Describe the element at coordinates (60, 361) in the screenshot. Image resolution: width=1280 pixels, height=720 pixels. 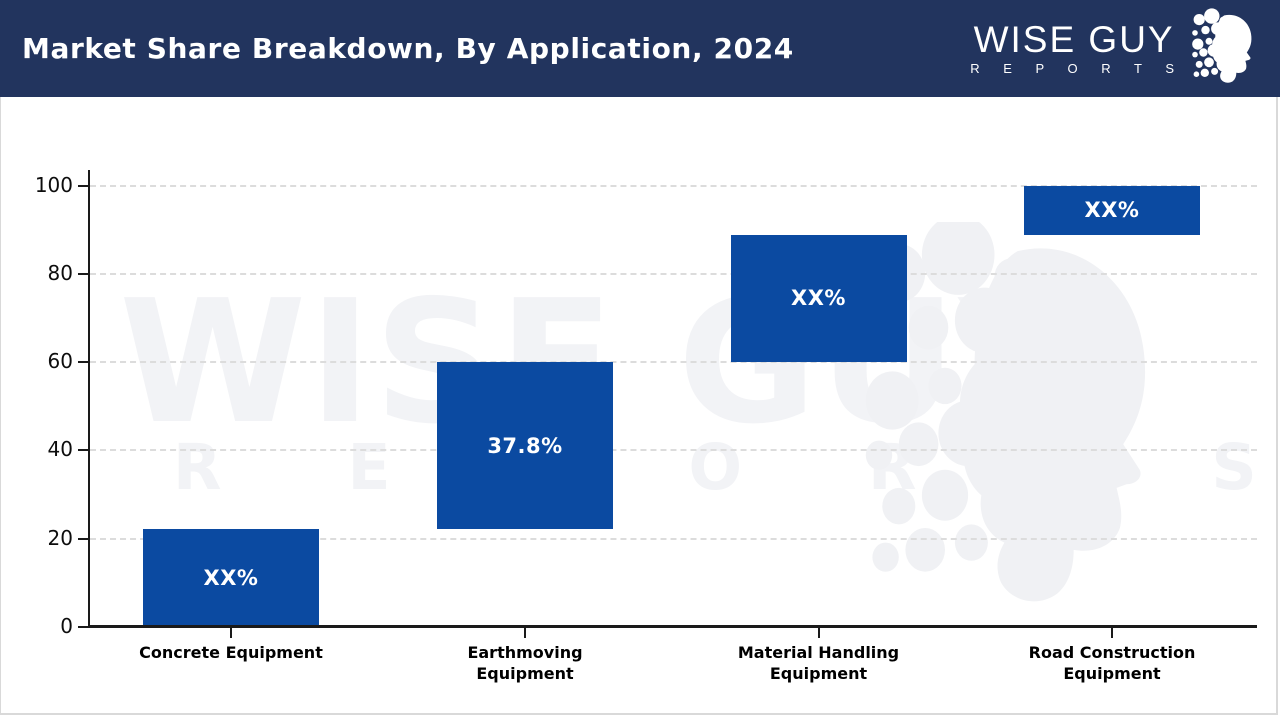
I see `y-tick-label: 60` at that location.